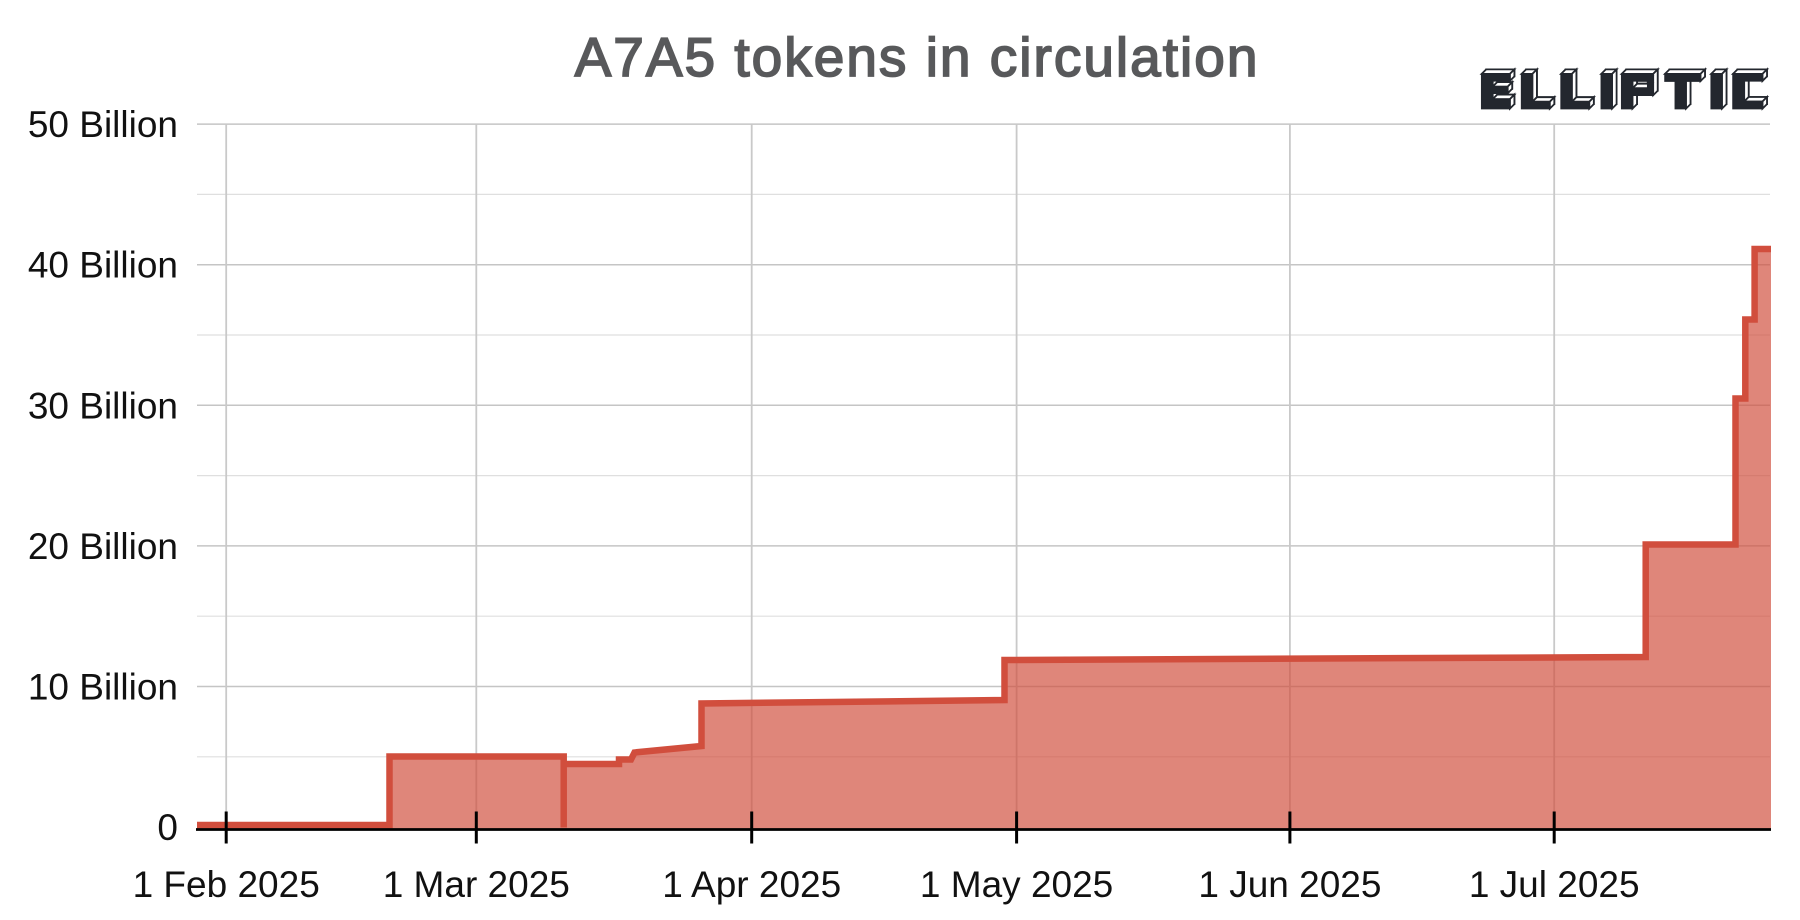 This screenshot has width=1800, height=920. What do you see at coordinates (103, 687) in the screenshot?
I see `svg-text: 10 Billion` at bounding box center [103, 687].